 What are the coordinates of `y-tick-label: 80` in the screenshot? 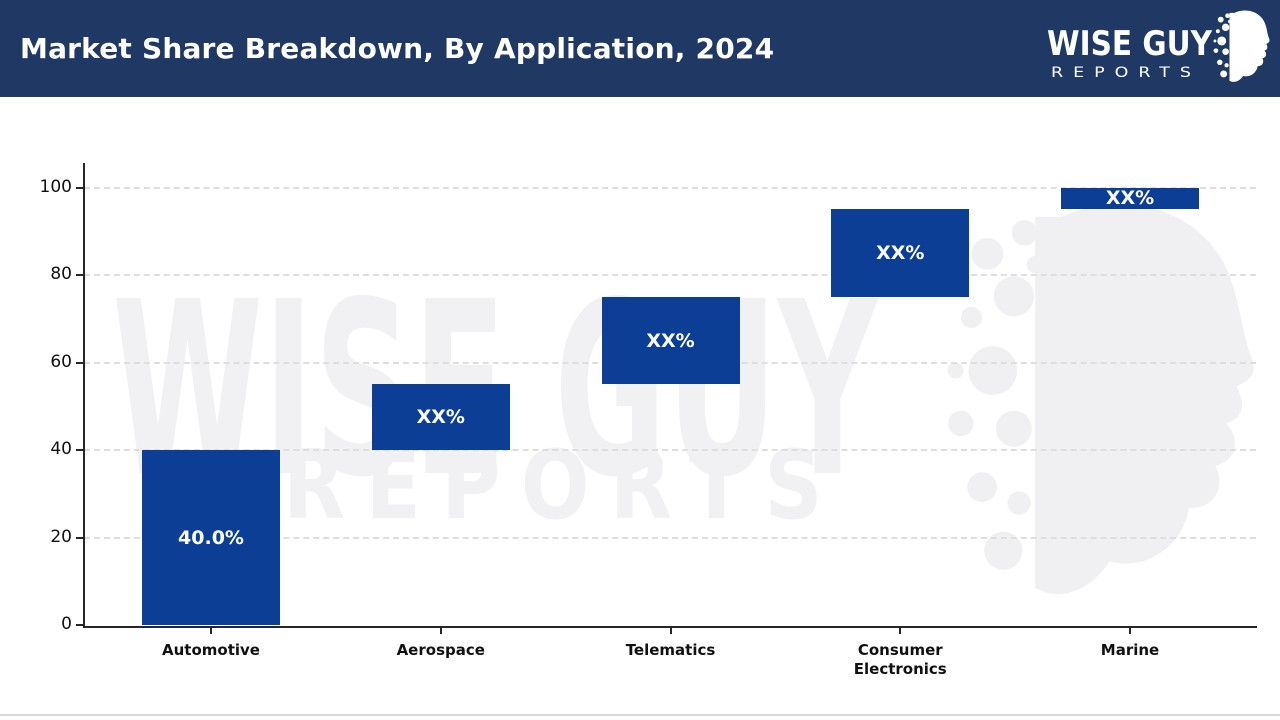 It's located at (61, 274).